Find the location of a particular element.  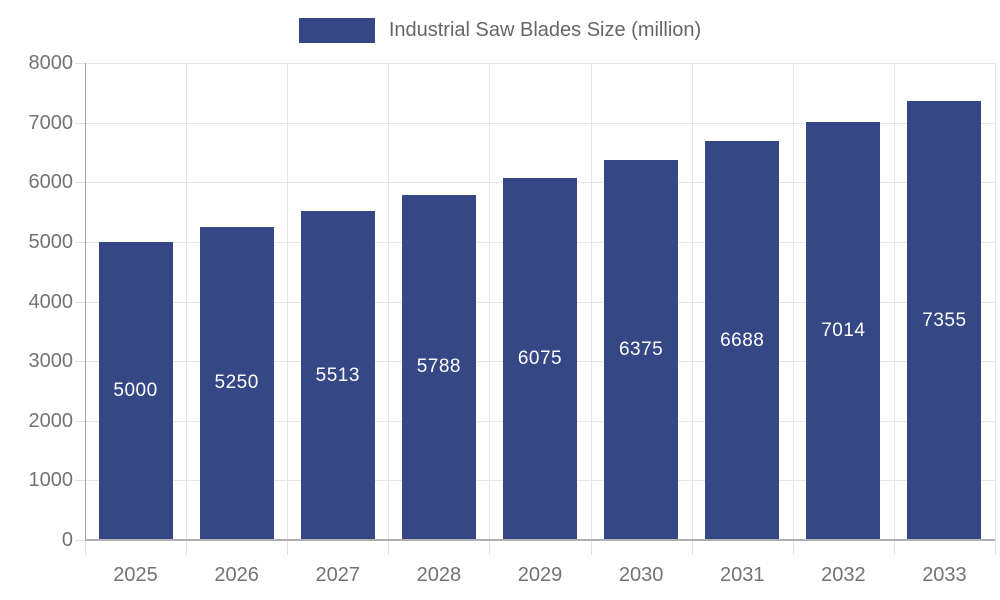

y-tick-label: 3000 is located at coordinates (51, 361).